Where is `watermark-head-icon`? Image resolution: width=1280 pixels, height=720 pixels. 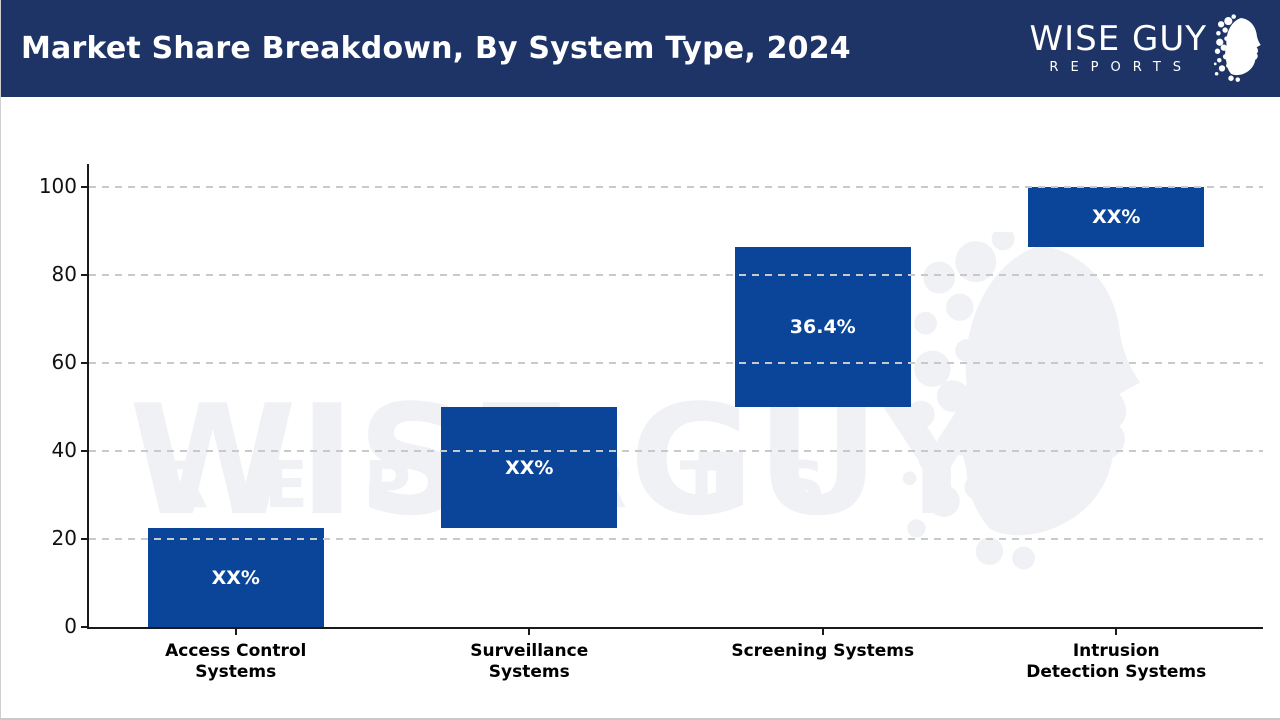
watermark-head-icon is located at coordinates (1021, 401).